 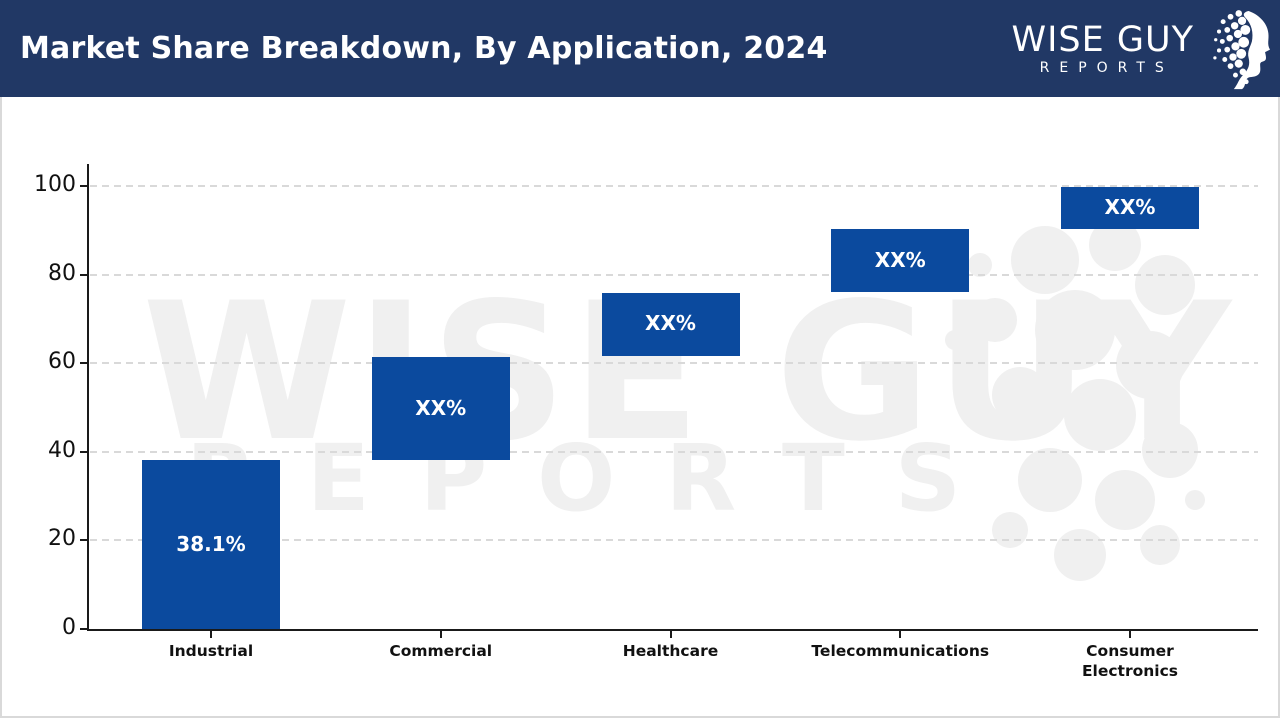 I want to click on logo-text: WISE GUY REPORTS, so click(x=1102, y=48).